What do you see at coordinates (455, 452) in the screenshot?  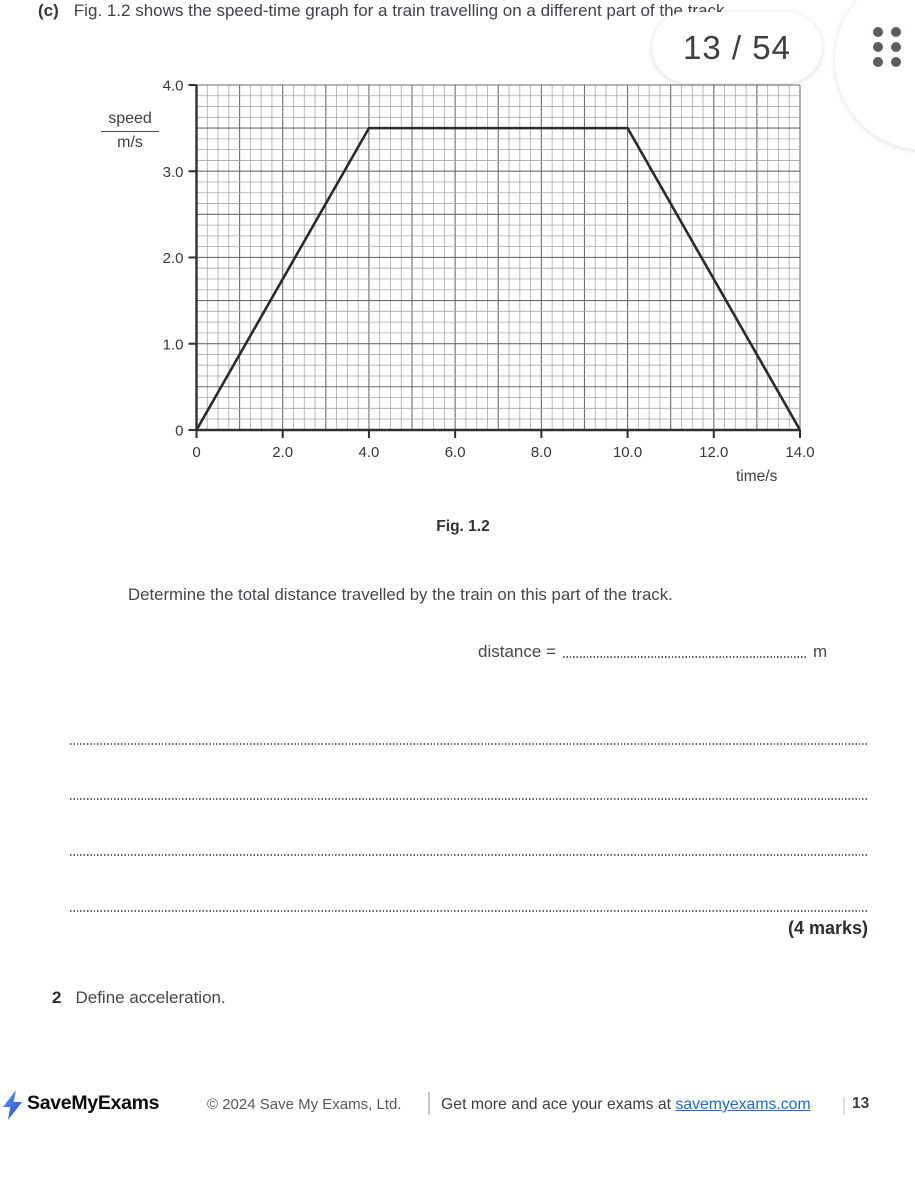 I see `x-tick-label: 6.0` at bounding box center [455, 452].